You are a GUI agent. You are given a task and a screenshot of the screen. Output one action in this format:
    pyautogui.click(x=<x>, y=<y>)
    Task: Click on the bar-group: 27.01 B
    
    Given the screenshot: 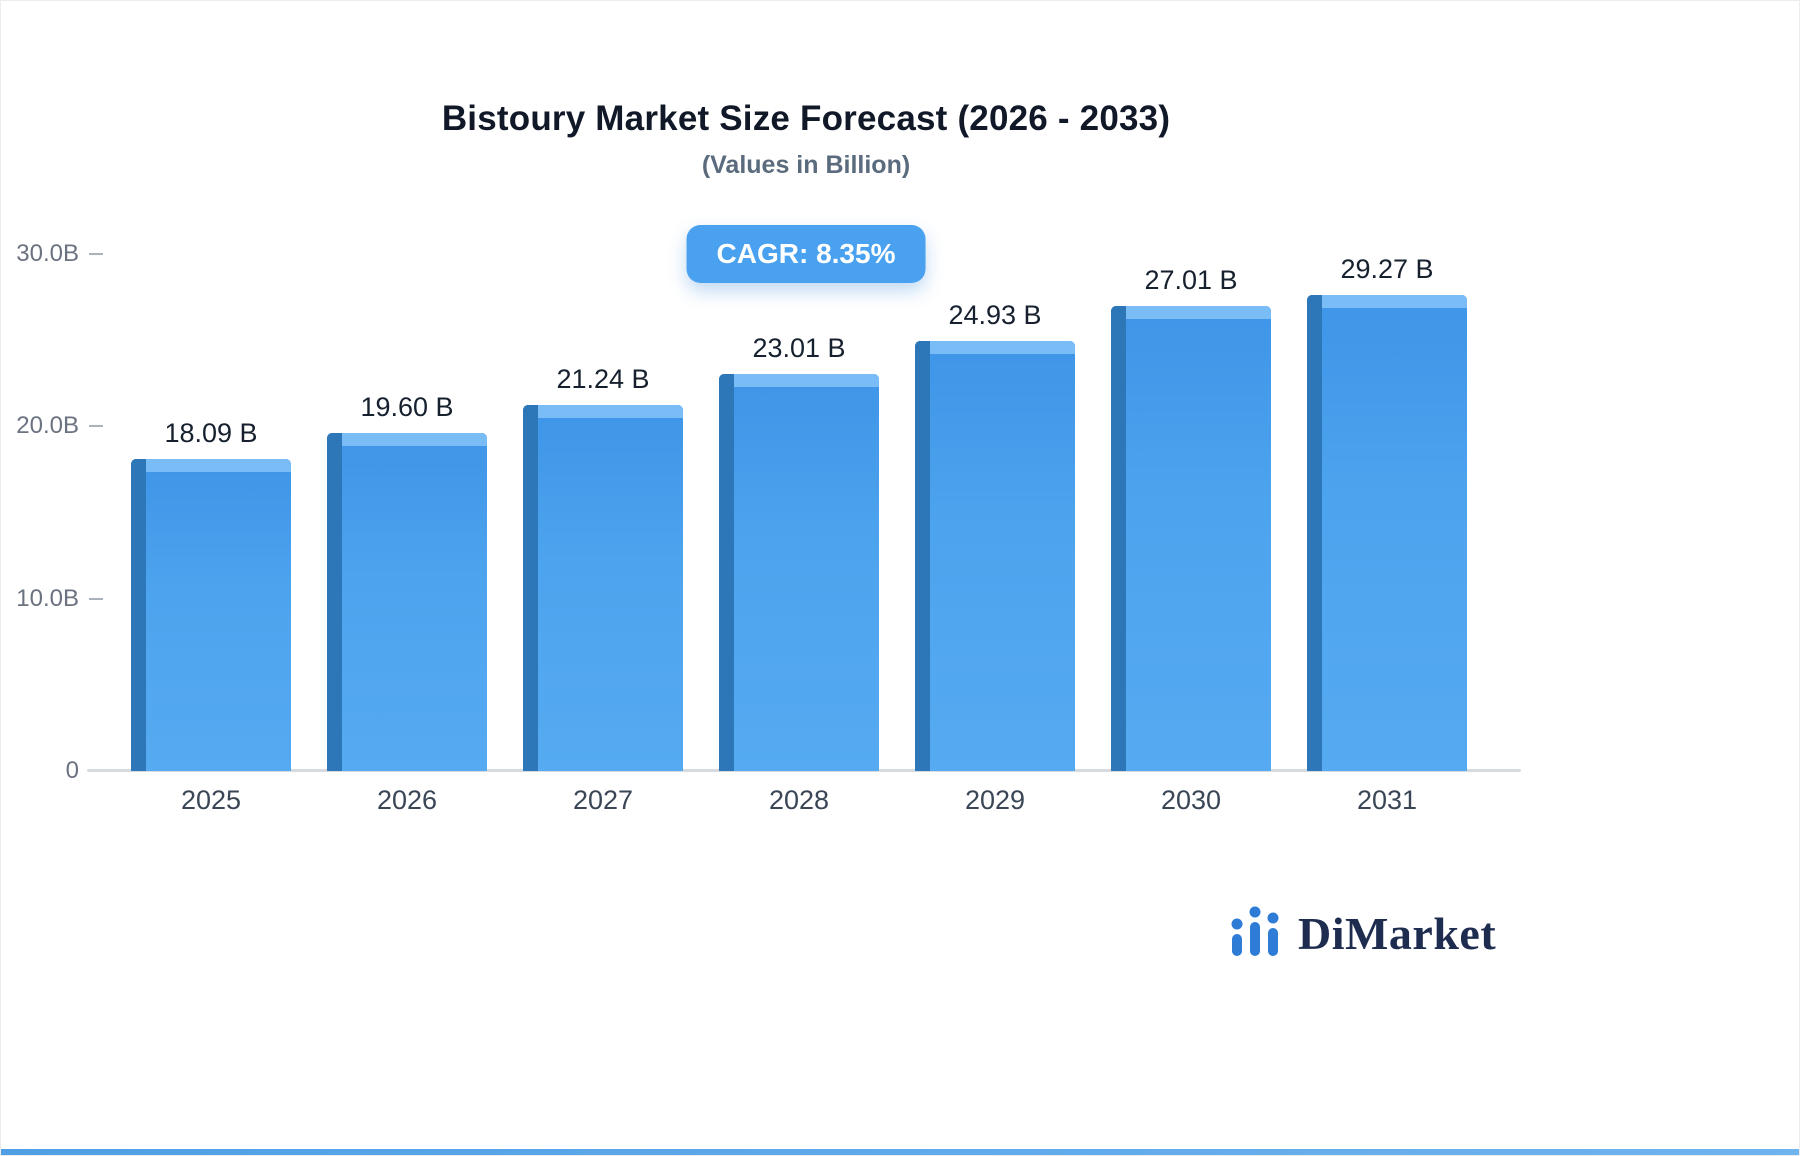 What is the action you would take?
    pyautogui.click(x=1191, y=513)
    